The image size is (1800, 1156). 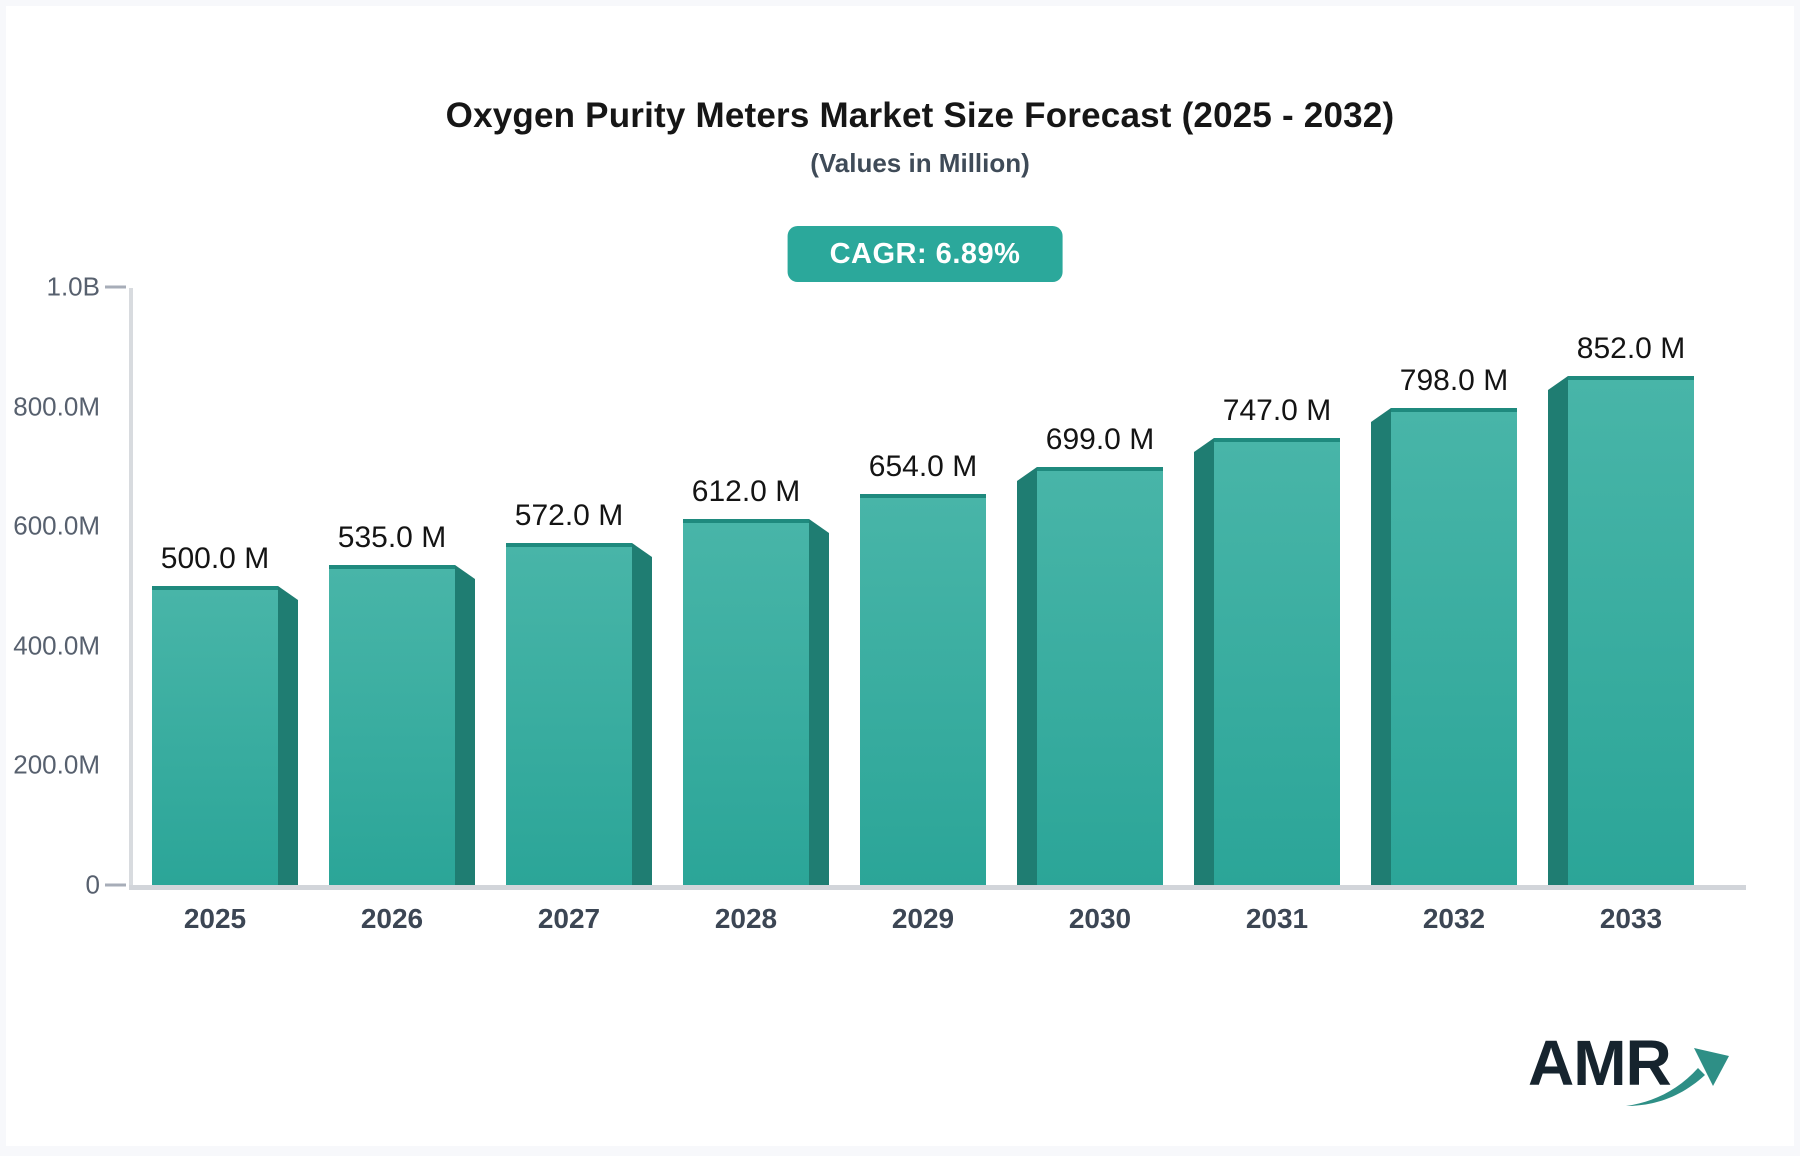 What do you see at coordinates (1100, 918) in the screenshot?
I see `x-tick-label-2030: 2030` at bounding box center [1100, 918].